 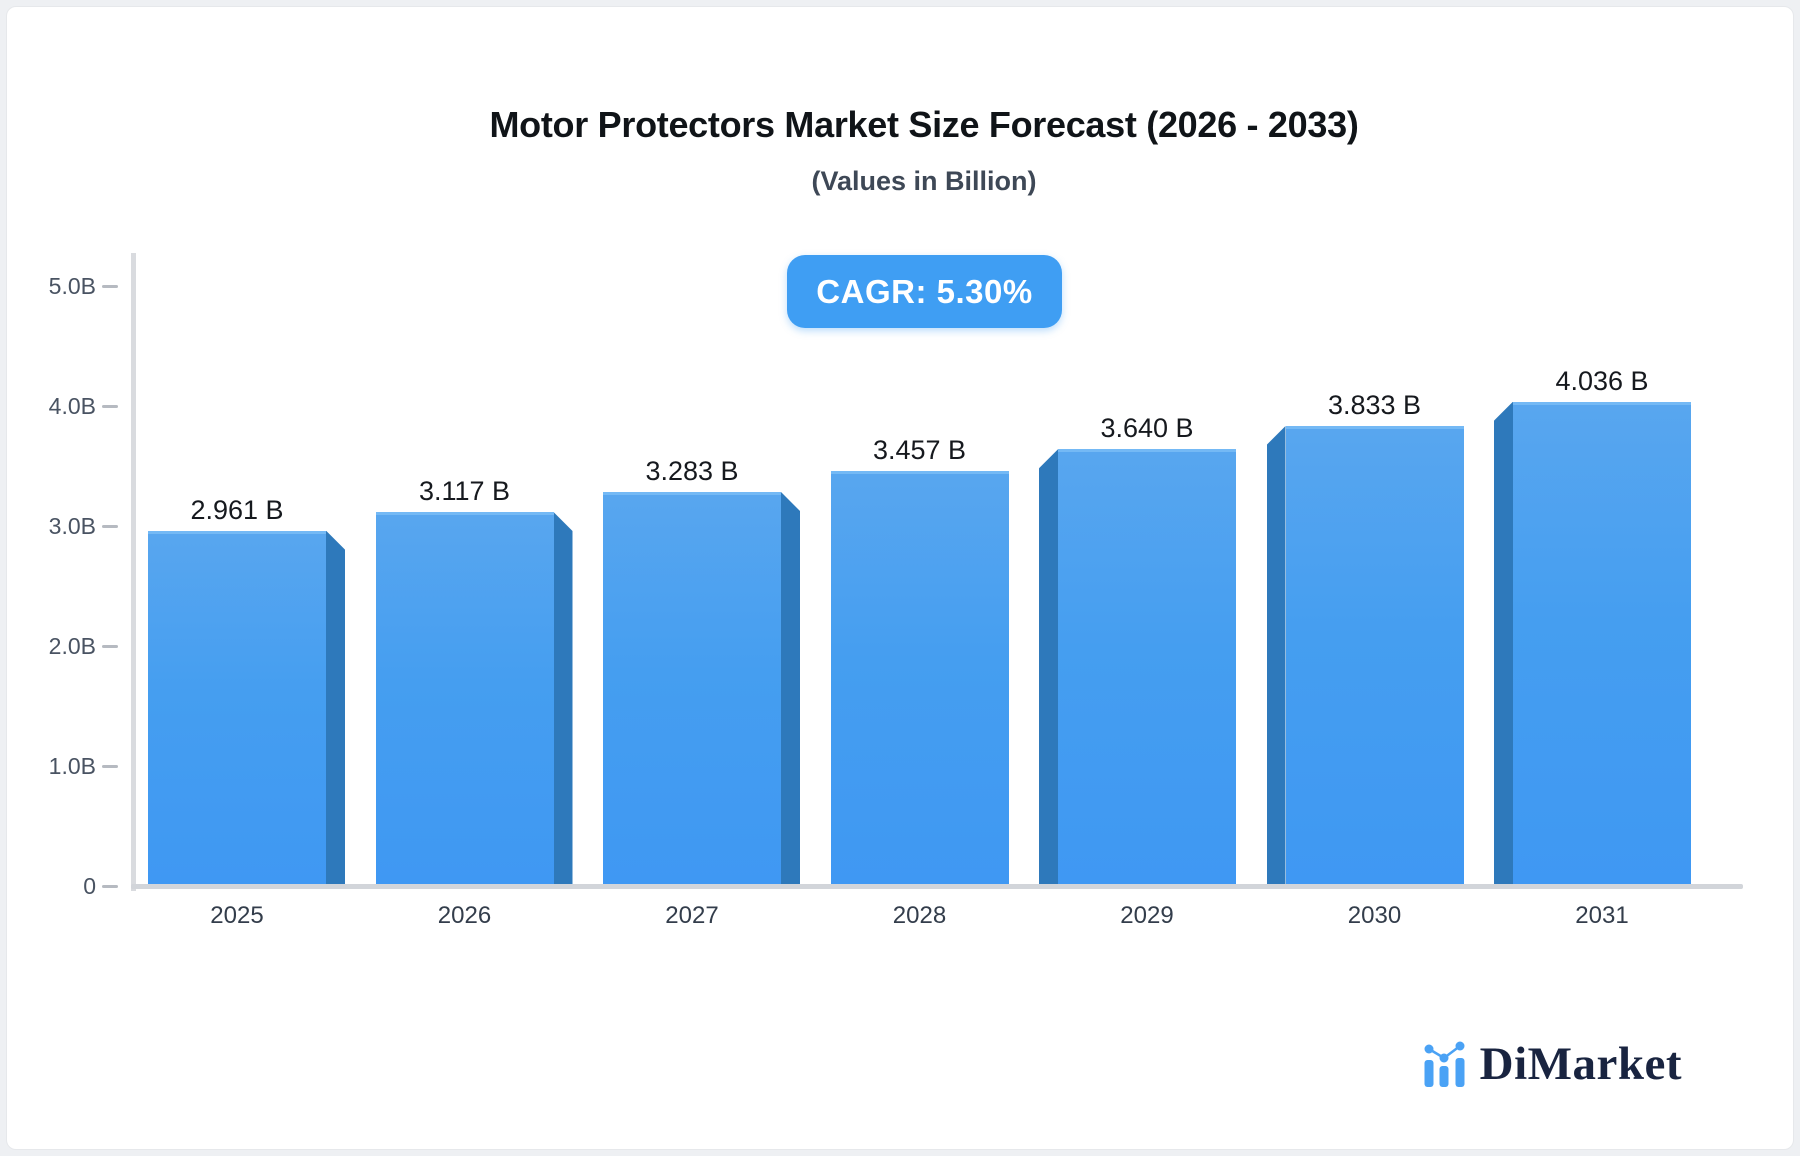 What do you see at coordinates (237, 915) in the screenshot?
I see `x-axis-label-2025: 2025` at bounding box center [237, 915].